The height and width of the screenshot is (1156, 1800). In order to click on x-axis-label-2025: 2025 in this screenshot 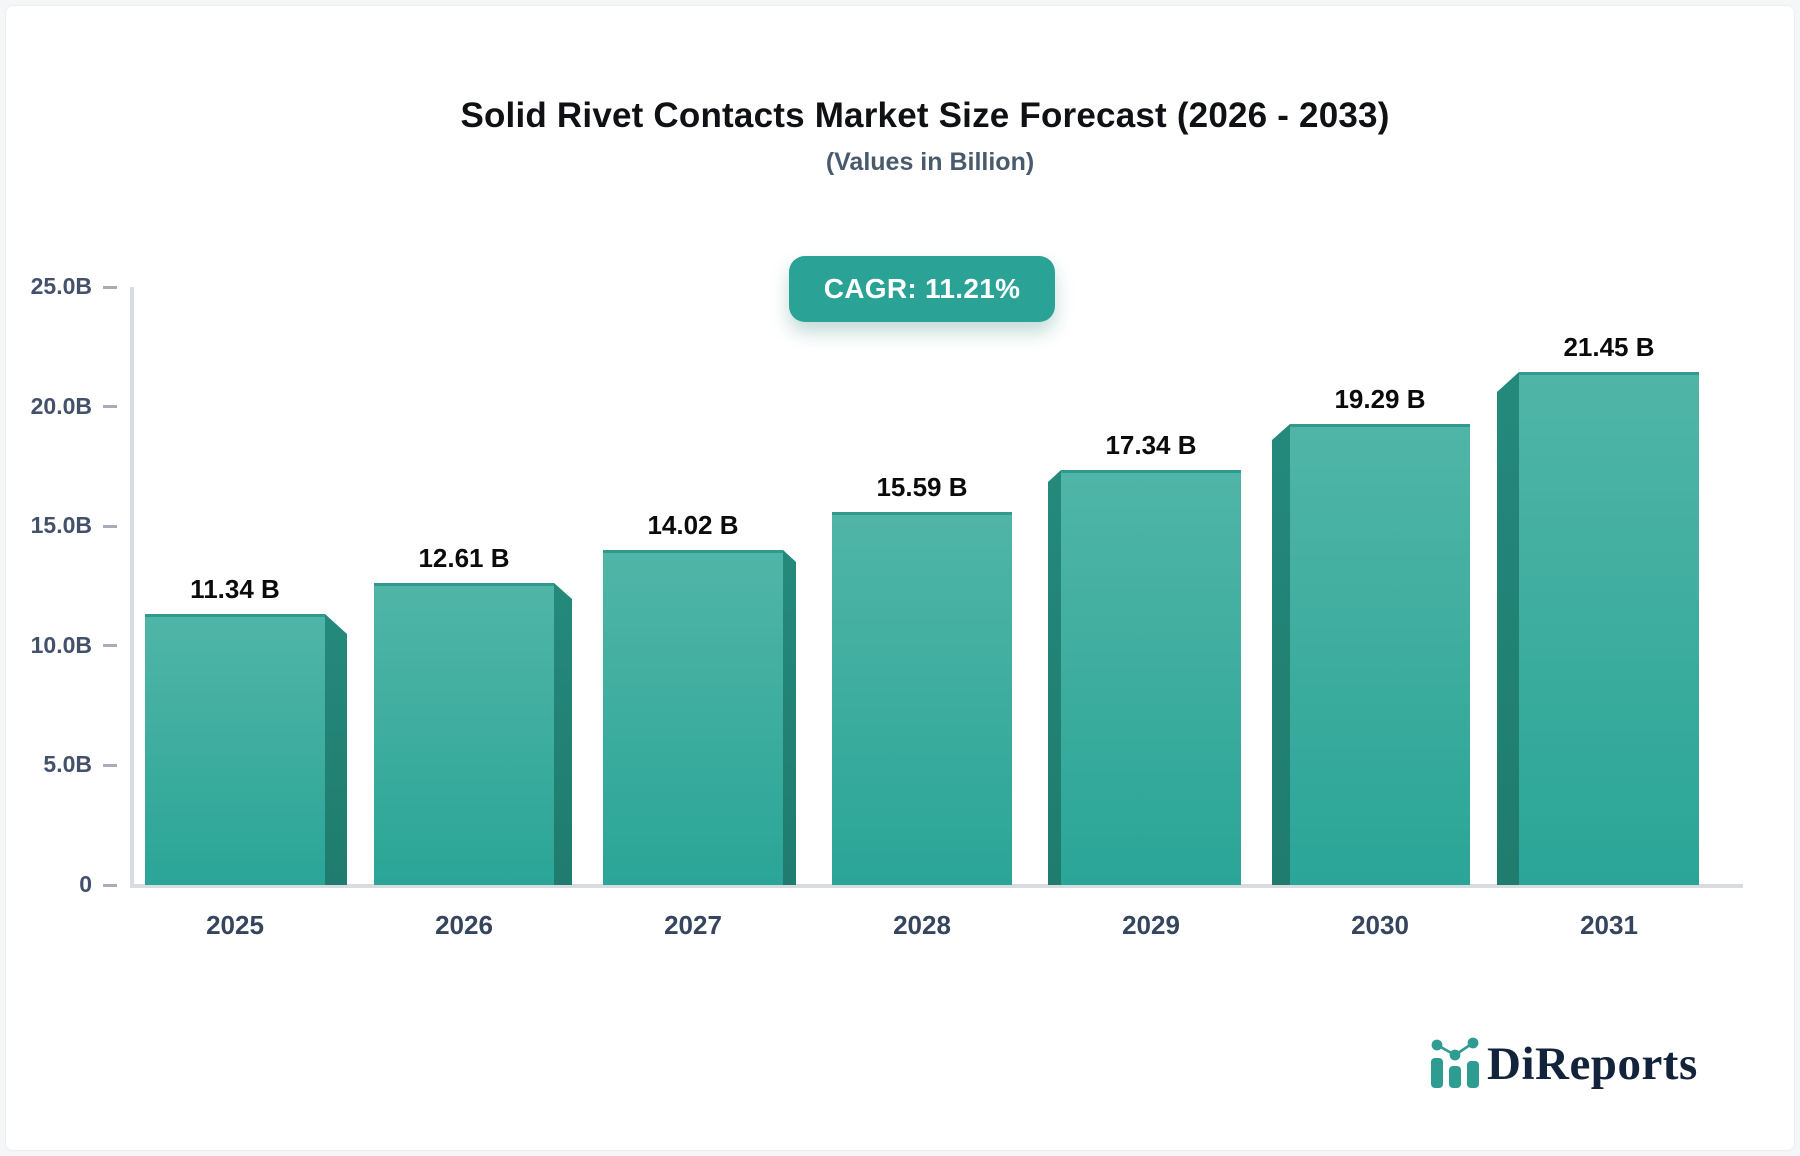, I will do `click(235, 925)`.